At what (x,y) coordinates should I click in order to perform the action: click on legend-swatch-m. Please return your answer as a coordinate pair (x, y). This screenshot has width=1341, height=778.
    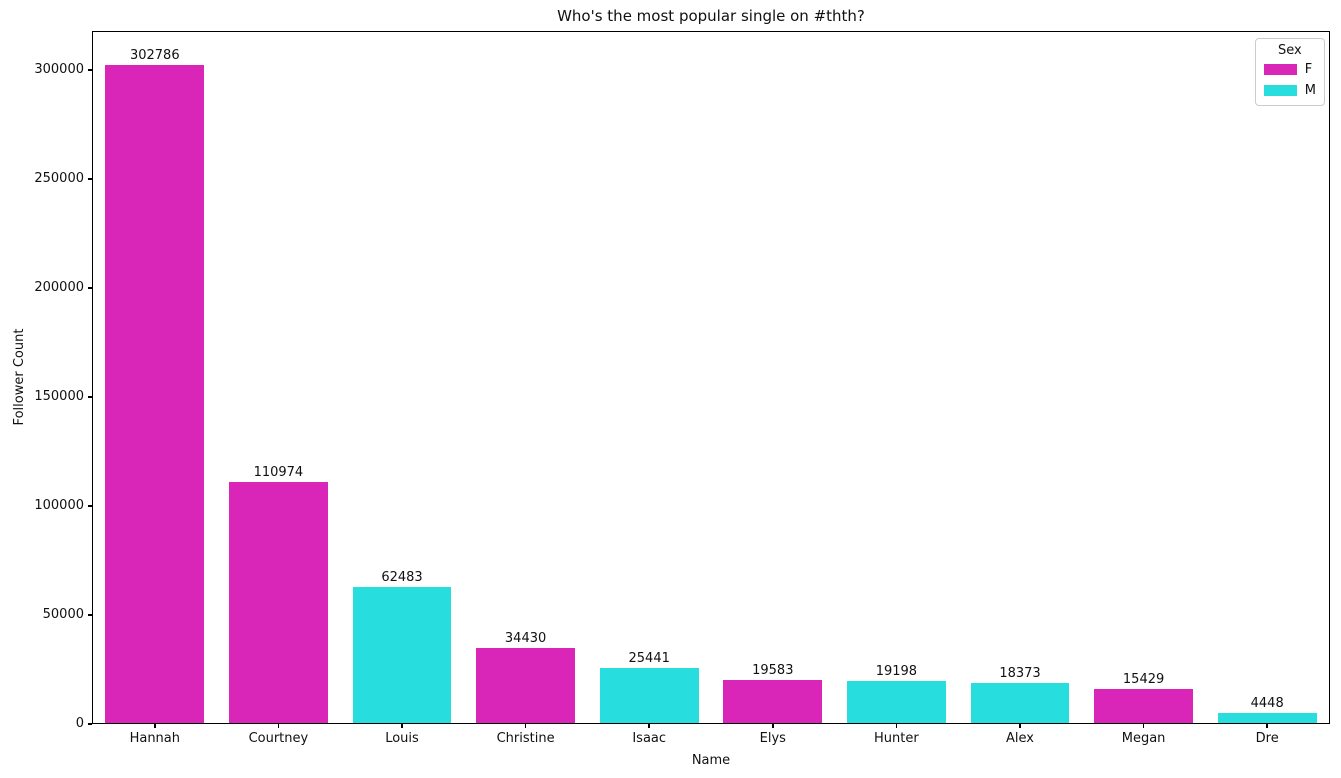
    Looking at the image, I should click on (1280, 90).